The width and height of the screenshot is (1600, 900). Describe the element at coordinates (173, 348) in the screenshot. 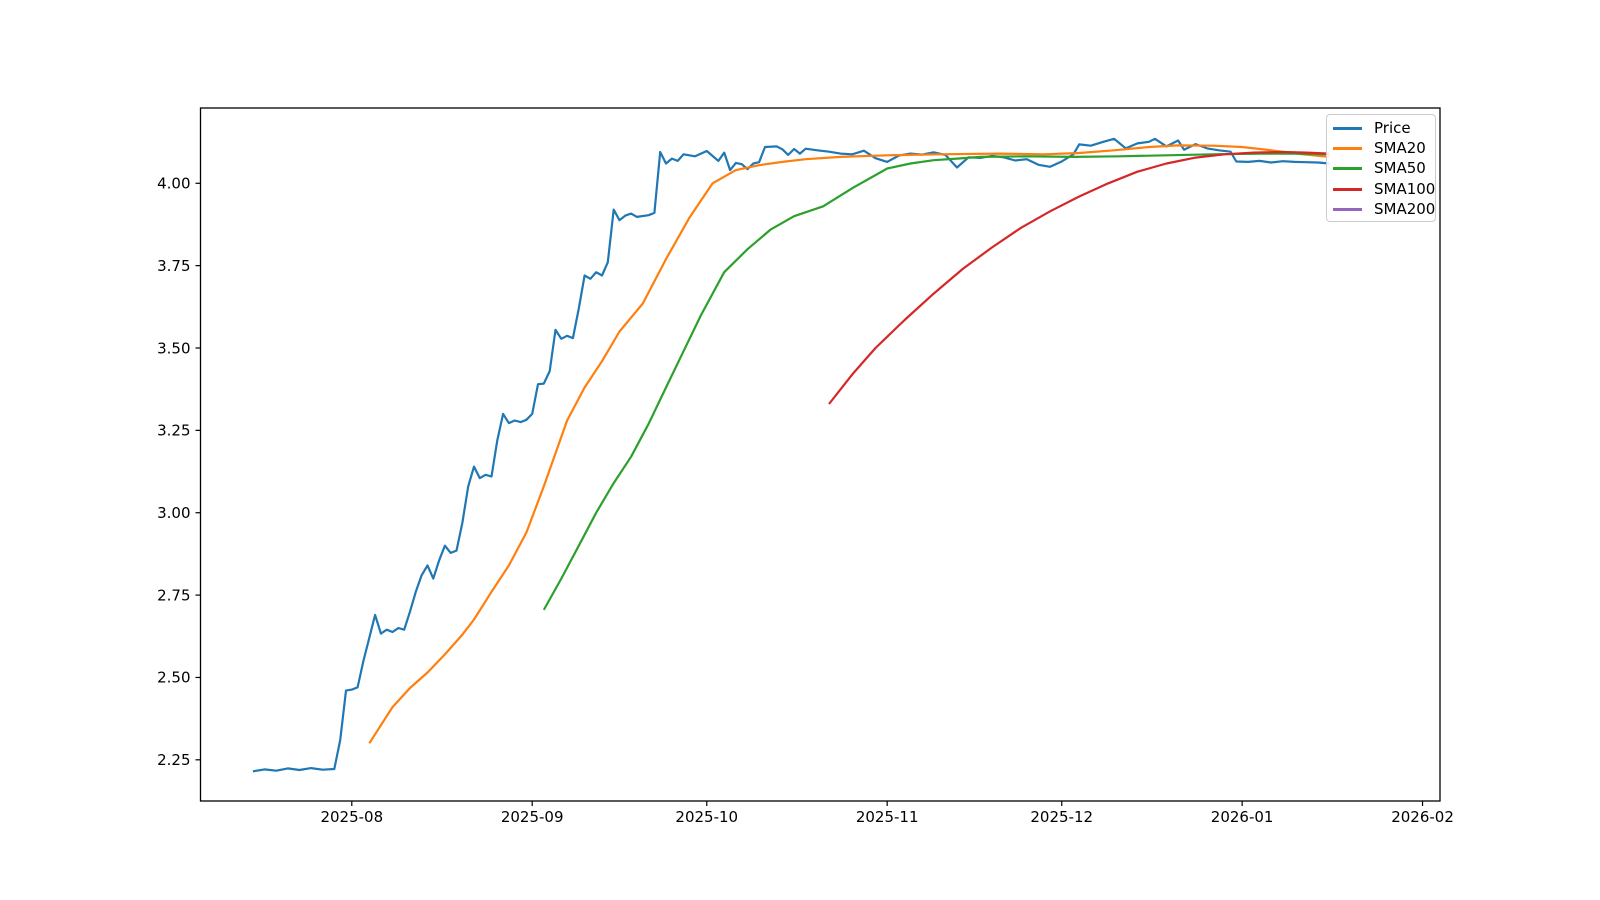

I see `y-tick-label: 3.50` at that location.